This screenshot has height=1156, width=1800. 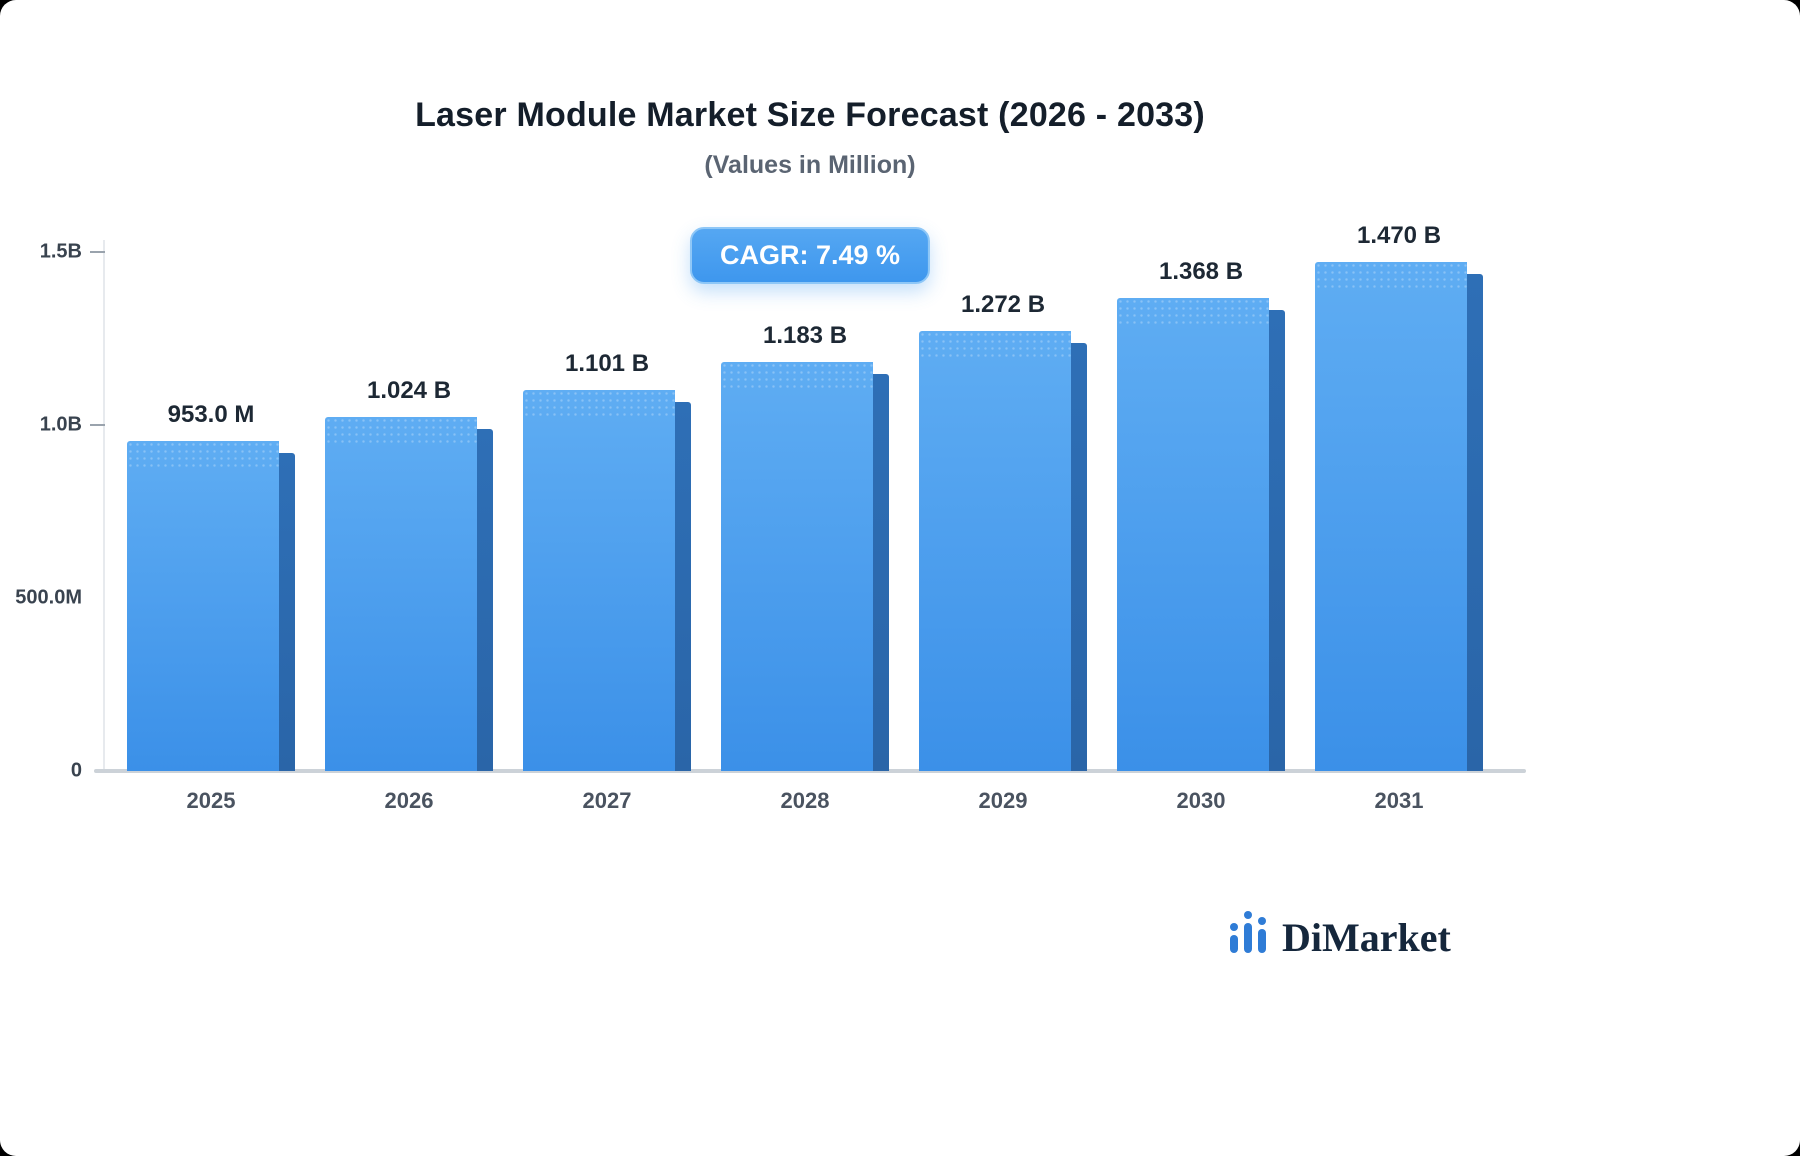 I want to click on y-axis-label: 1.5B, so click(x=60, y=251).